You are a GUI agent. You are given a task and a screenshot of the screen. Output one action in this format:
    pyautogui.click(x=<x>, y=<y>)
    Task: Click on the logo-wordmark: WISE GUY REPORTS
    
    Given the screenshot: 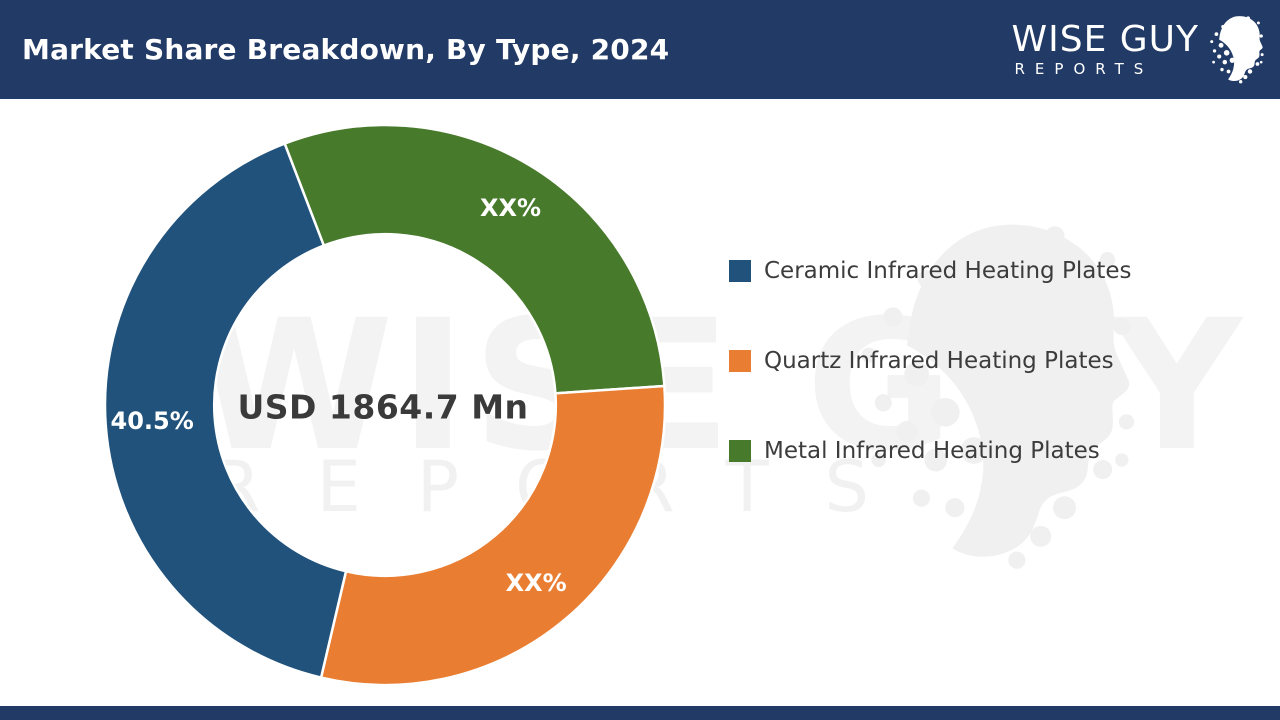 What is the action you would take?
    pyautogui.click(x=1106, y=49)
    